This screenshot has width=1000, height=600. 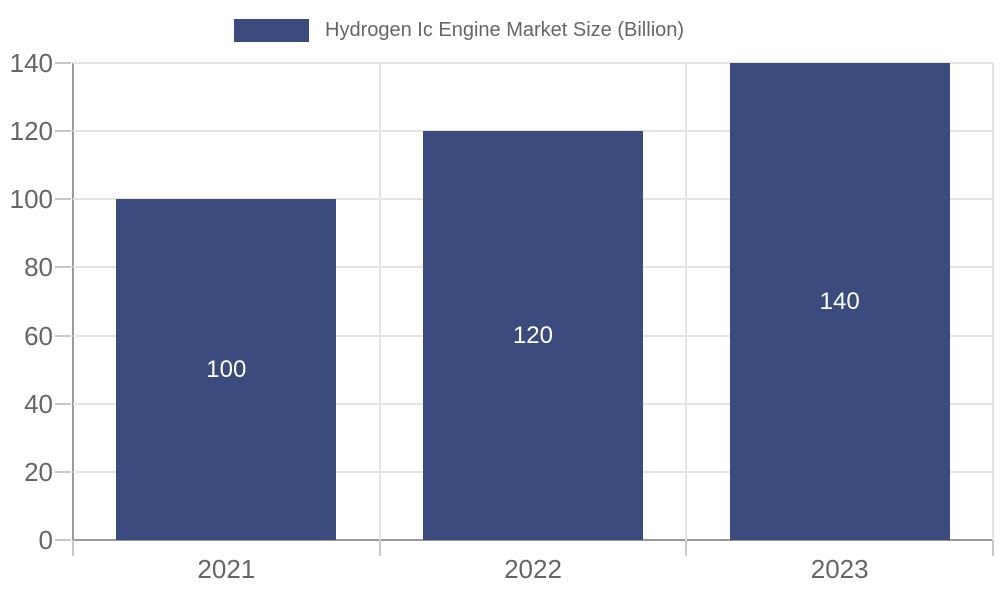 I want to click on x-axis-line, so click(x=532, y=540).